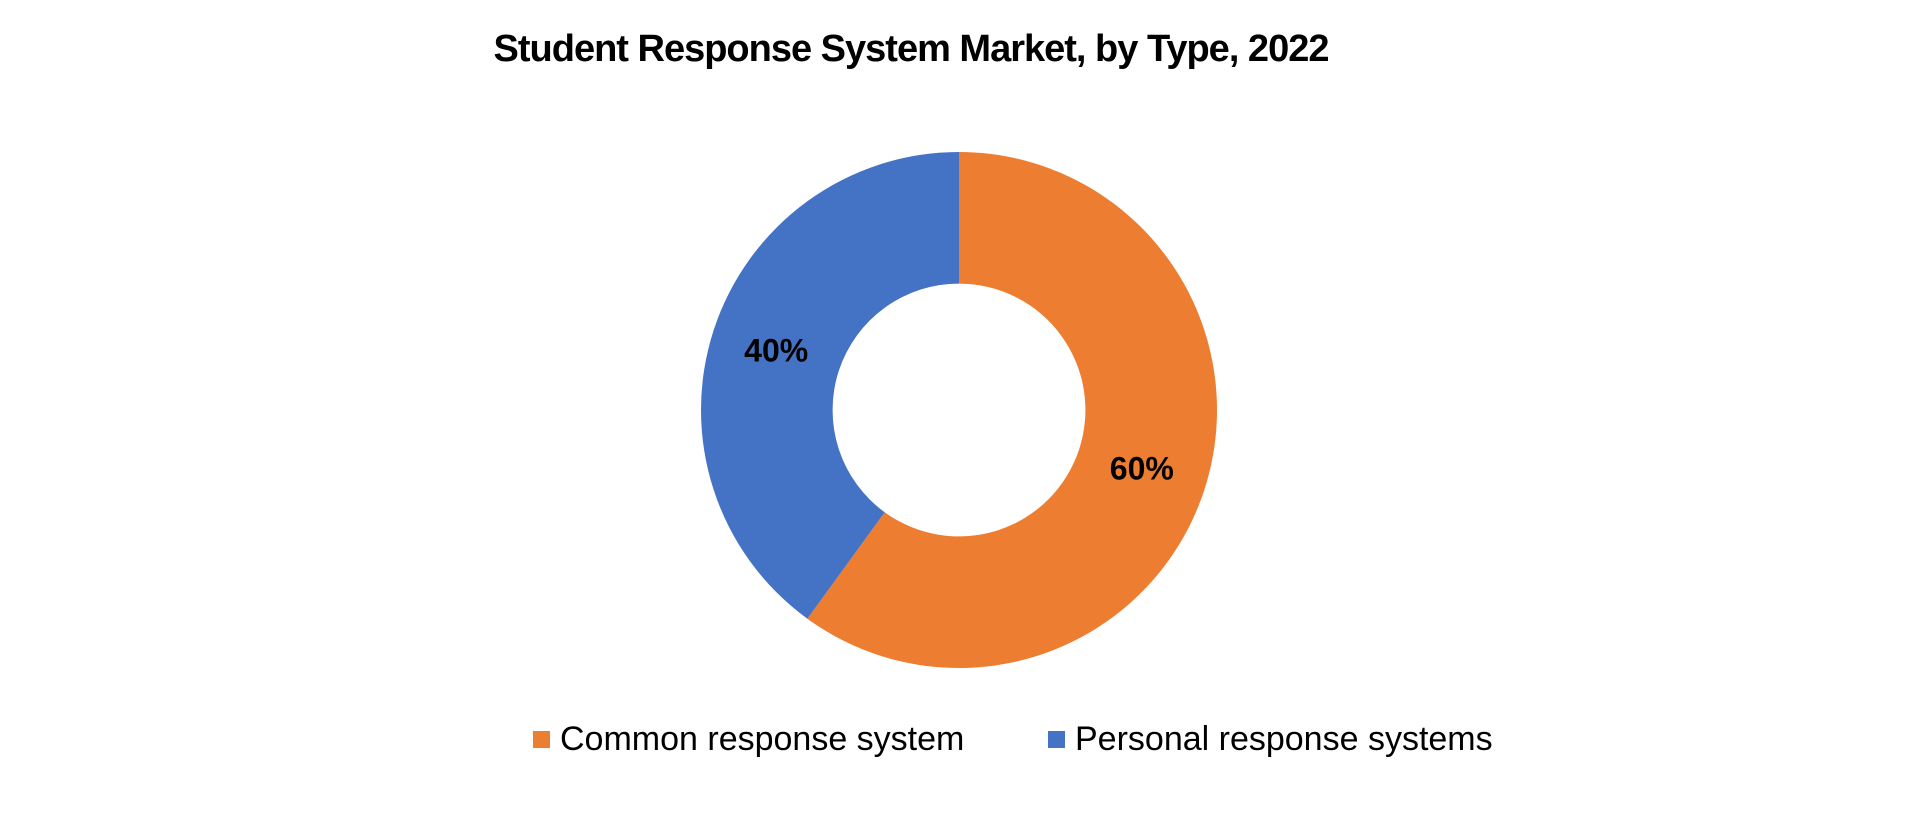 The image size is (1920, 818). Describe the element at coordinates (1141, 468) in the screenshot. I see `data-label-common-response: 60%` at that location.